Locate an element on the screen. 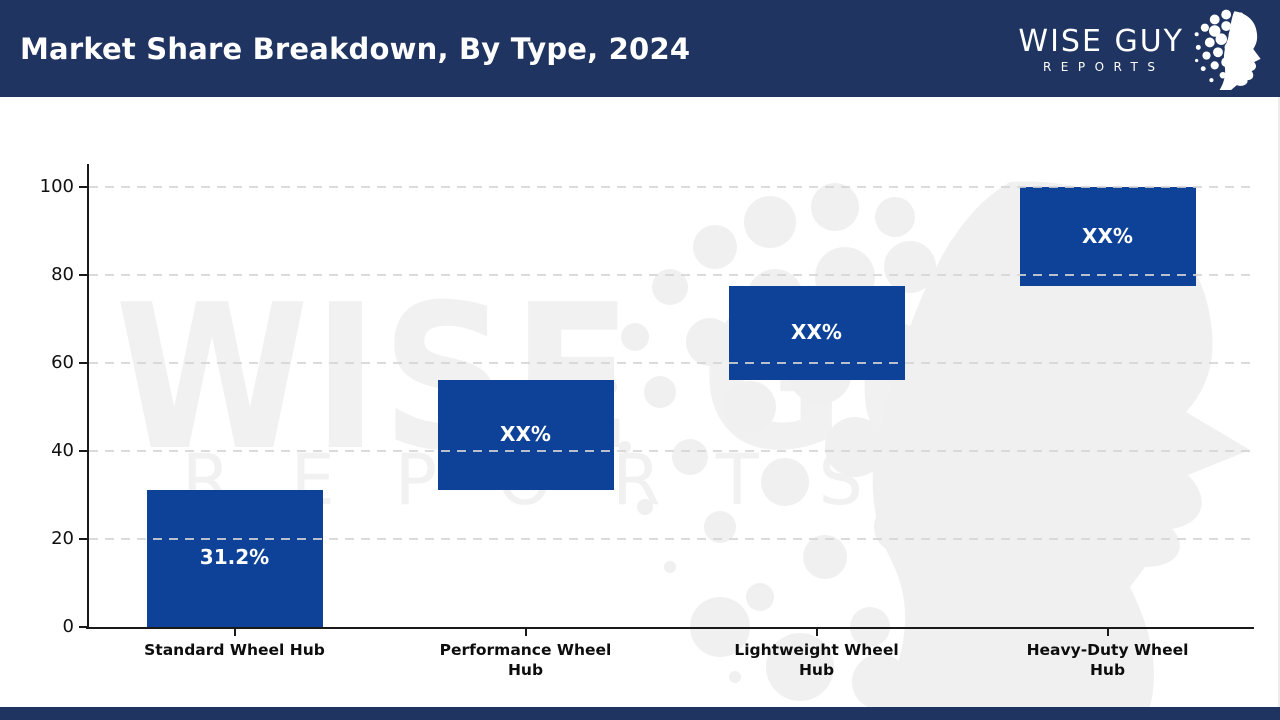 The height and width of the screenshot is (720, 1280). y-tick-label-80: 80 is located at coordinates (62, 274).